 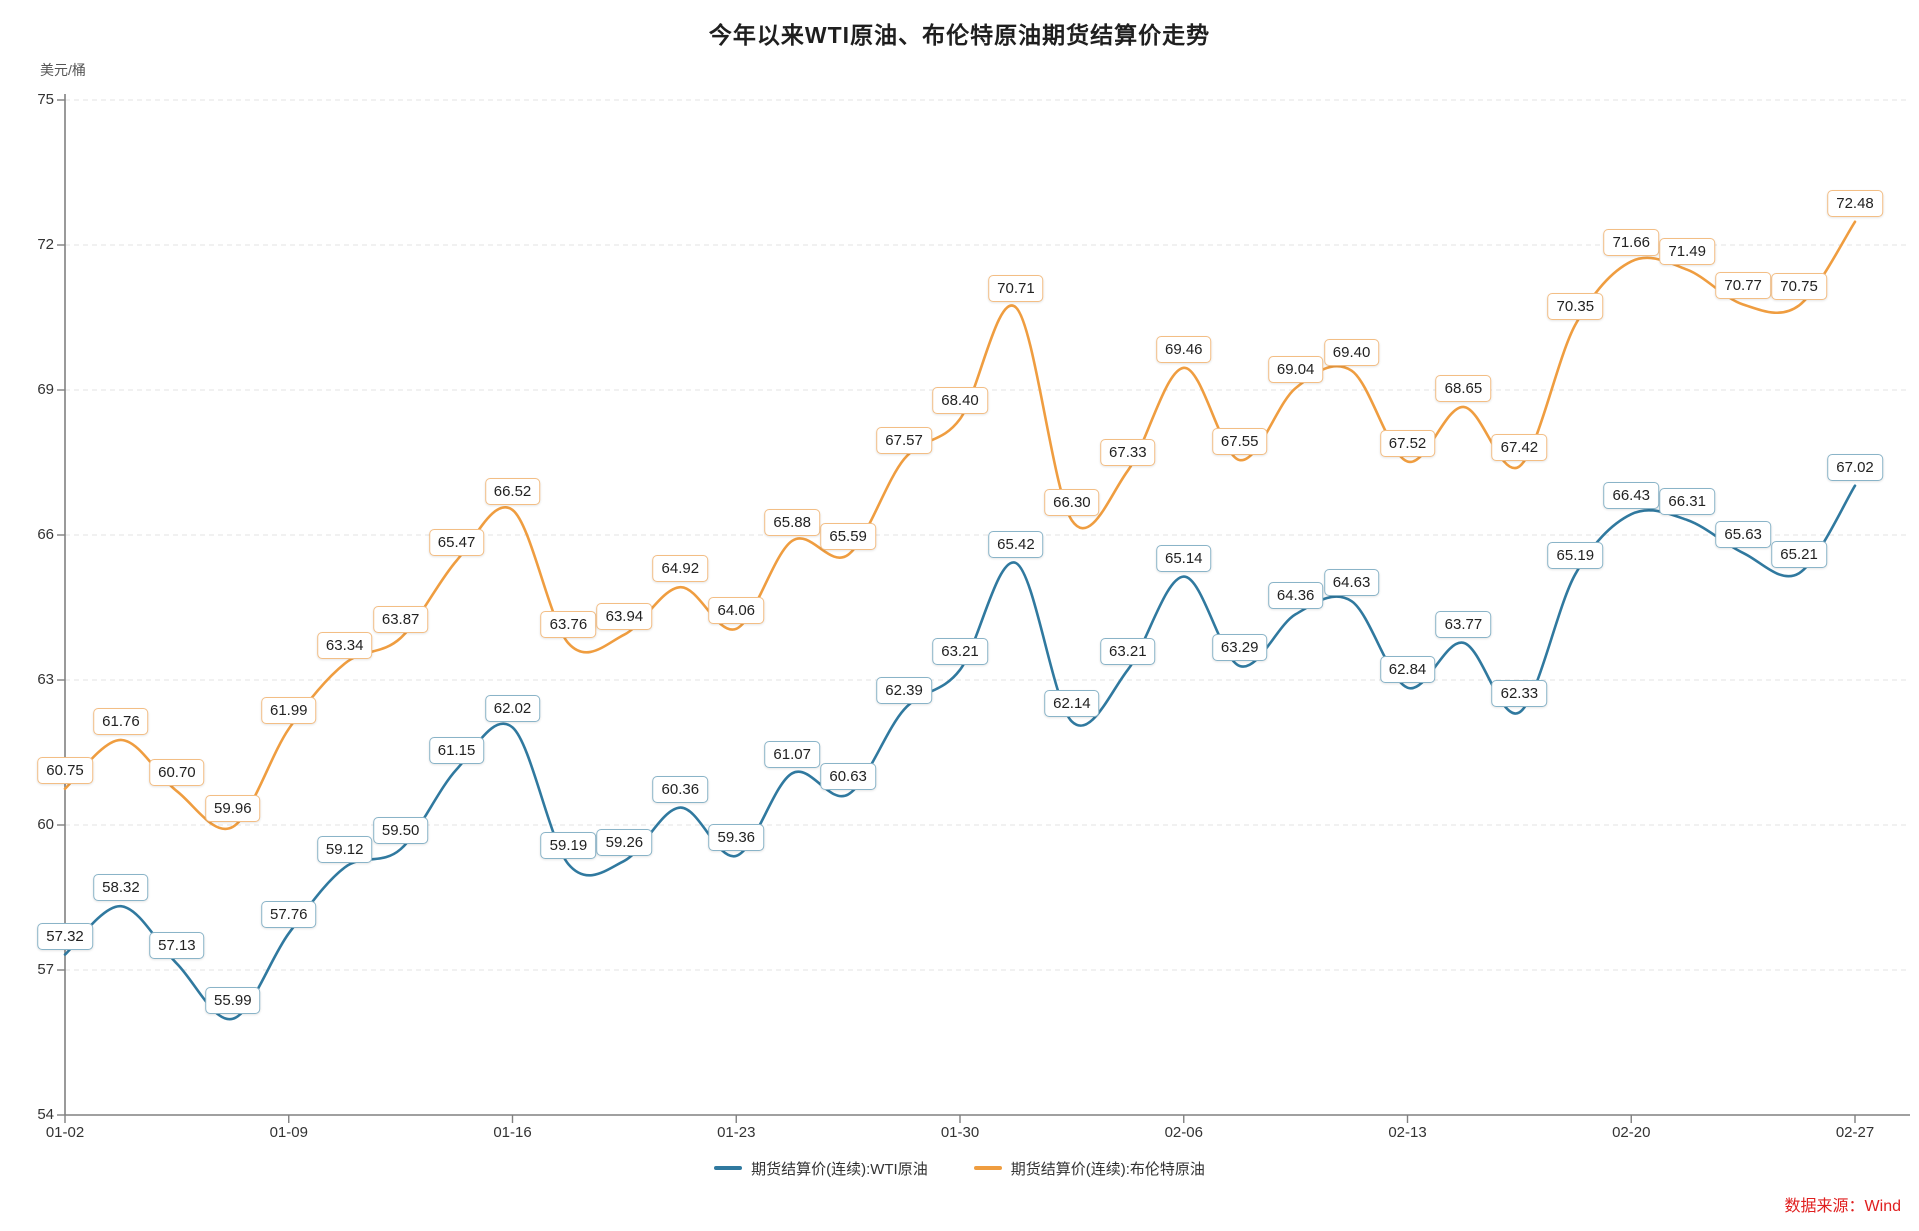 I want to click on legend-item-brent: 期货结算价(连续):布伦特原油, so click(x=1089, y=1168).